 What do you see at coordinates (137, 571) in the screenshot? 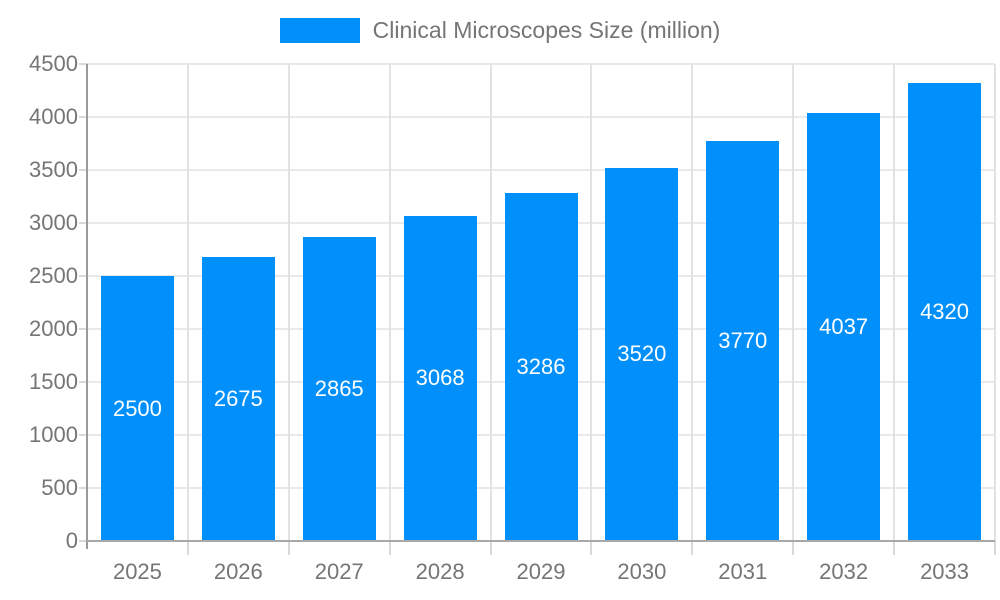
I see `x-axis-label: 2025` at bounding box center [137, 571].